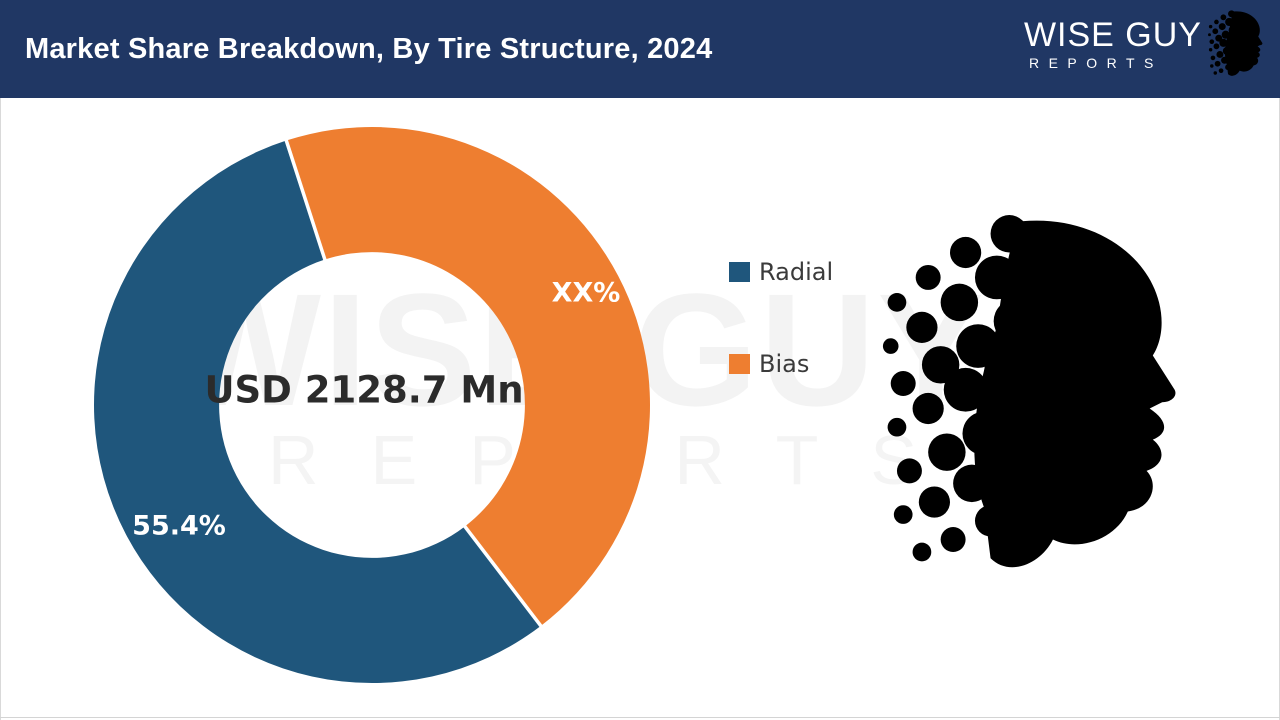 Image resolution: width=1280 pixels, height=720 pixels. I want to click on legend-item-radial: Radial, so click(781, 272).